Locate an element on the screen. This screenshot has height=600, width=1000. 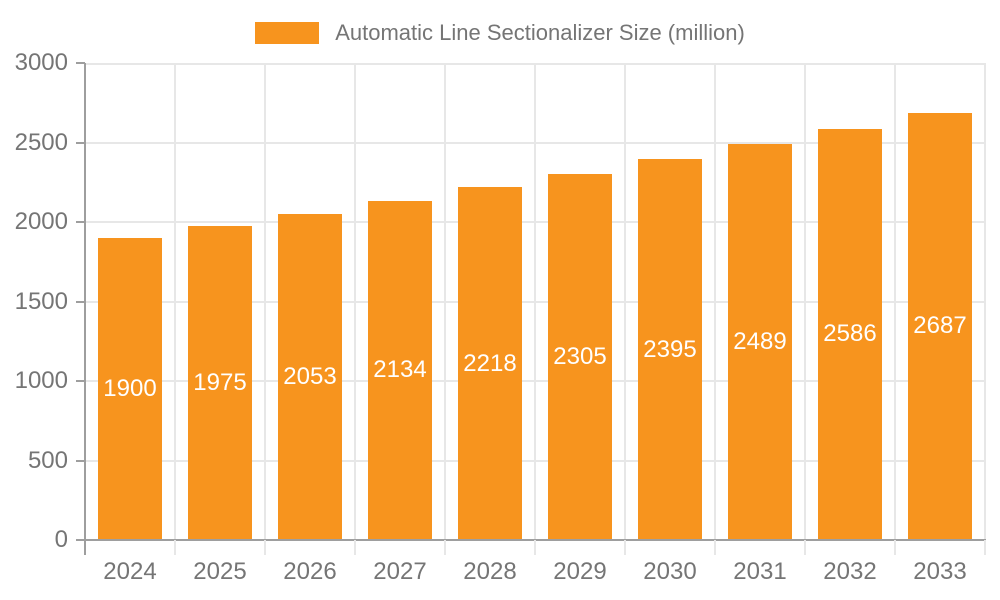
bar-value-label: 2218 is located at coordinates (490, 363).